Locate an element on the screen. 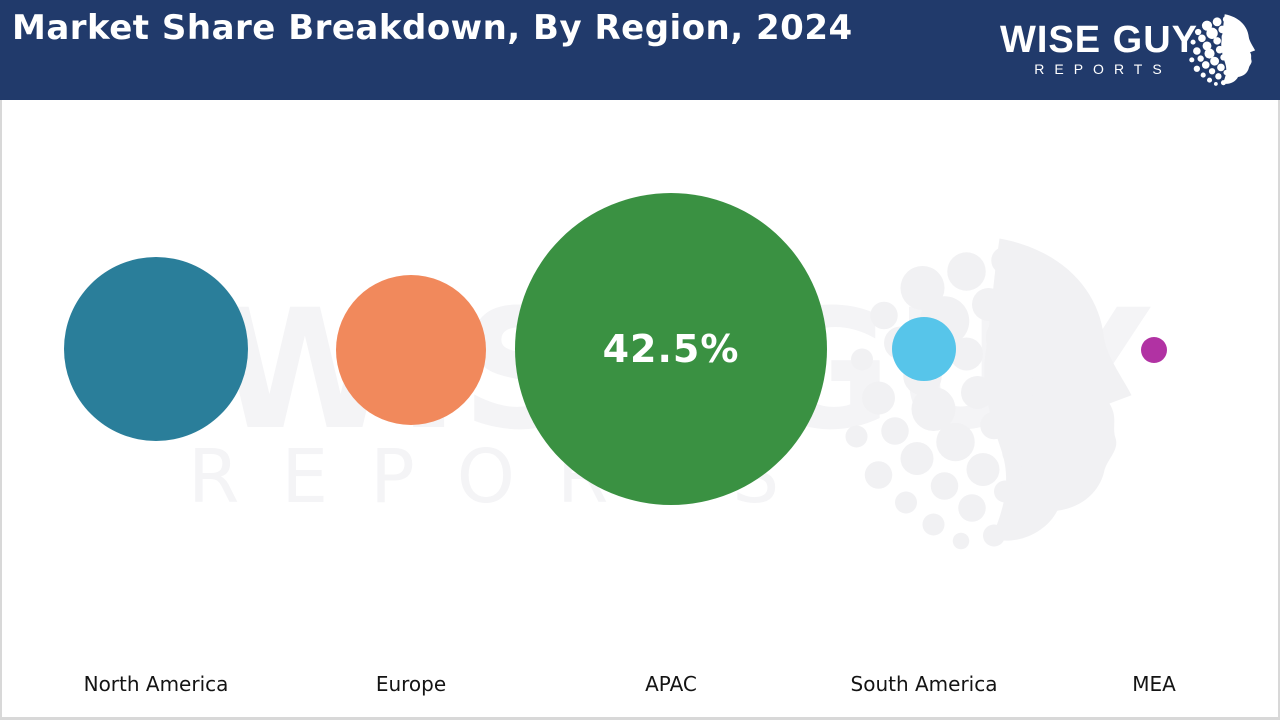 The image size is (1280, 720). bubble-value-label-apac: 42.5% is located at coordinates (671, 349).